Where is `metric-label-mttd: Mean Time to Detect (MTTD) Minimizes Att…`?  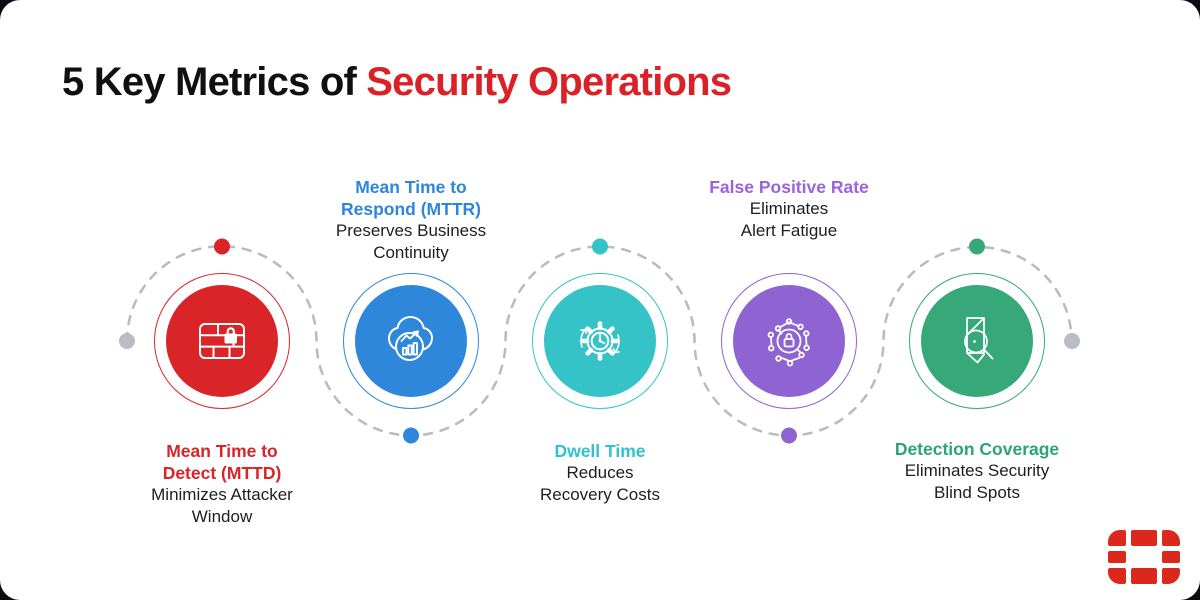 metric-label-mttd: Mean Time to Detect (MTTD) Minimizes Att… is located at coordinates (222, 484).